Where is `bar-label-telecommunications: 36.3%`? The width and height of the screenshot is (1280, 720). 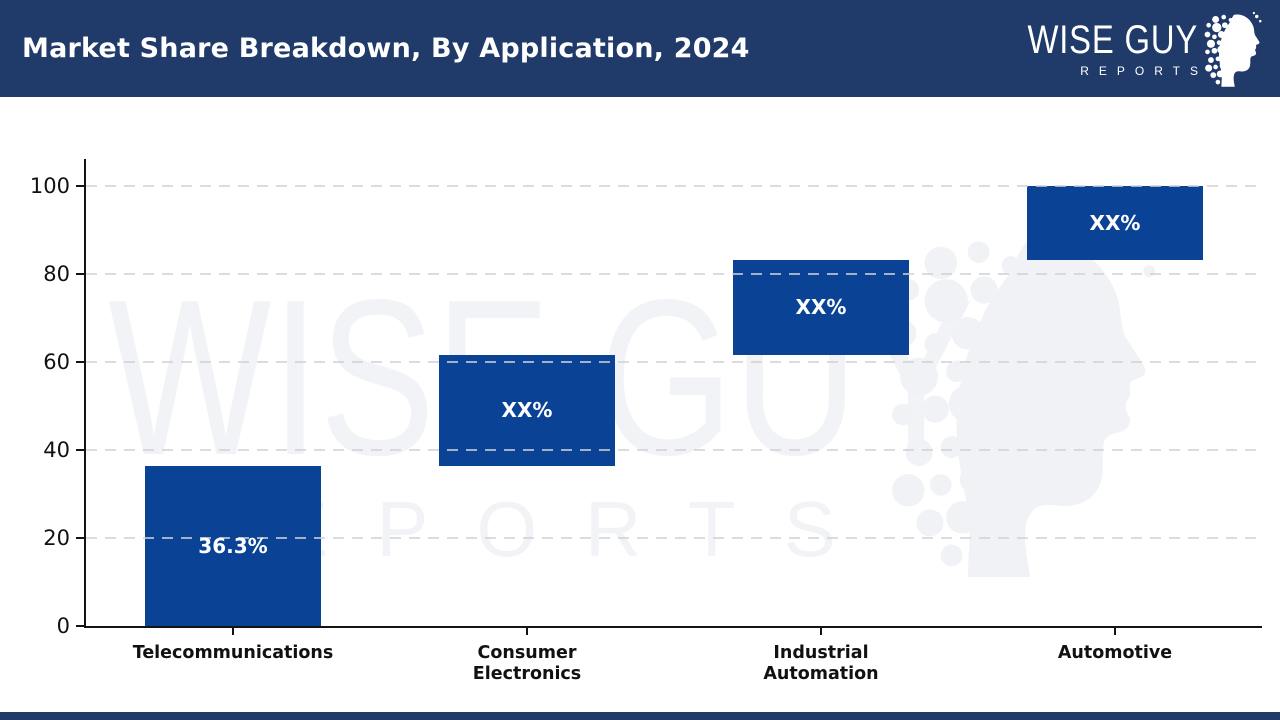 bar-label-telecommunications: 36.3% is located at coordinates (233, 546).